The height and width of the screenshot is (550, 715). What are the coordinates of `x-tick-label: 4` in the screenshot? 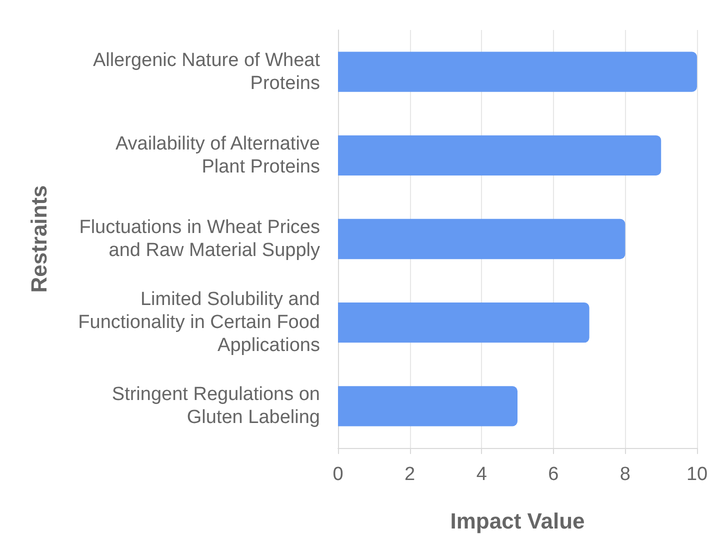 It's located at (482, 474).